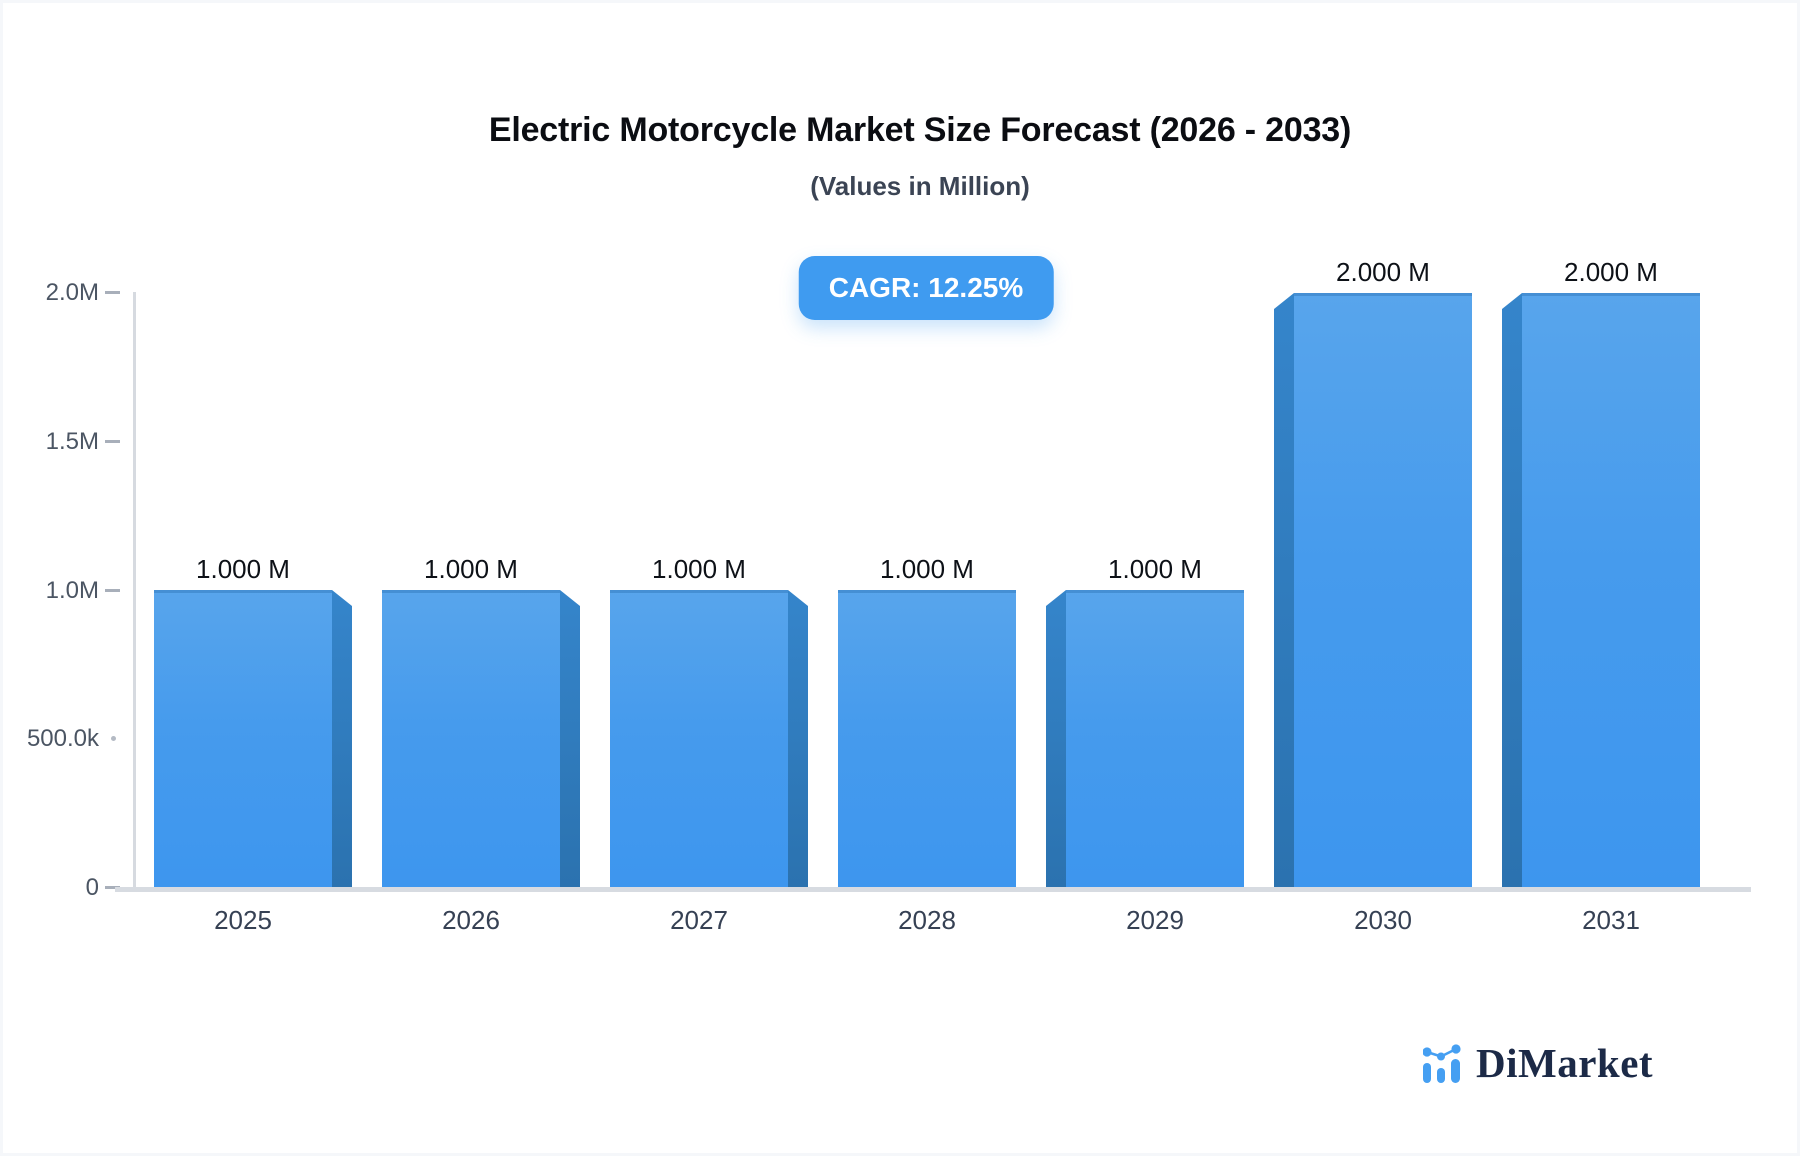 The height and width of the screenshot is (1156, 1800). What do you see at coordinates (471, 739) in the screenshot?
I see `bar-2026` at bounding box center [471, 739].